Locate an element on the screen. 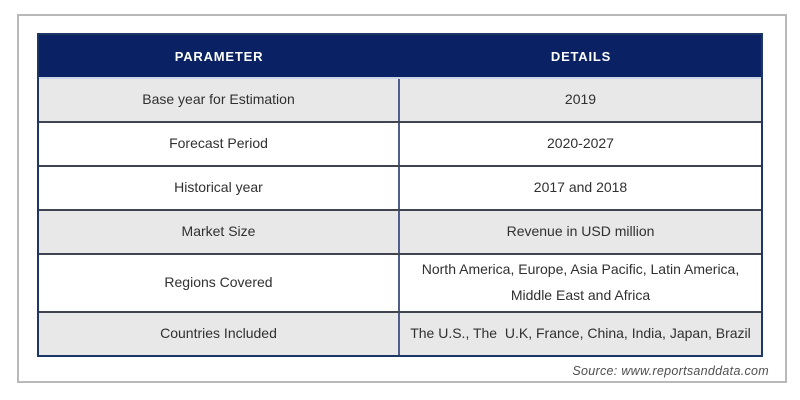 The image size is (800, 400). table-row: Market Size Revenue in USD million is located at coordinates (400, 233).